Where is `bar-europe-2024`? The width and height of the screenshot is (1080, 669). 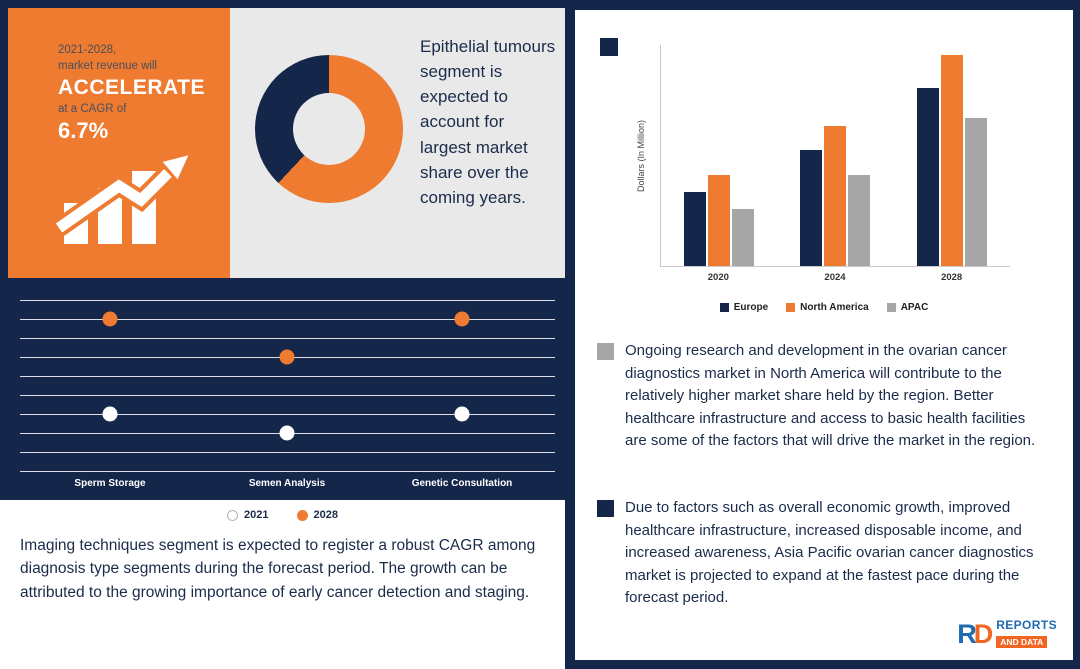 bar-europe-2024 is located at coordinates (811, 208).